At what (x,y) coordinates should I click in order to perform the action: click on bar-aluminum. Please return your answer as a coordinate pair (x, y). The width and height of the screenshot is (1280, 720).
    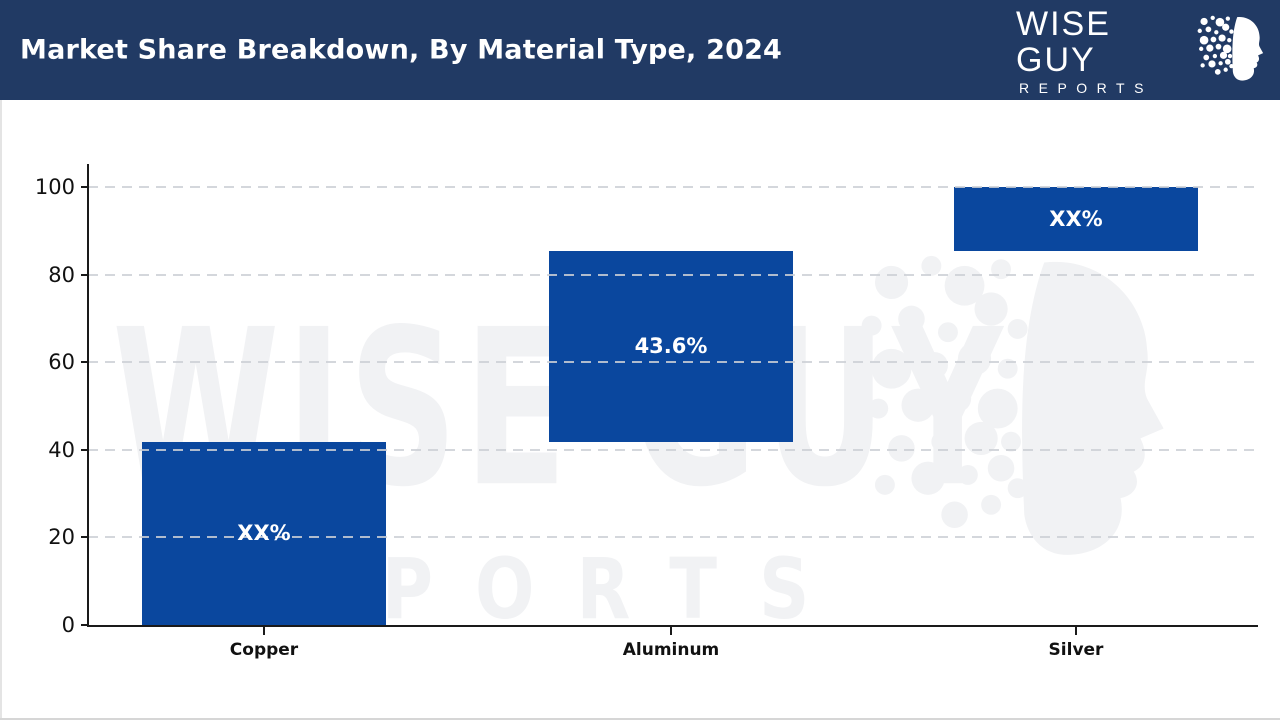
    Looking at the image, I should click on (671, 346).